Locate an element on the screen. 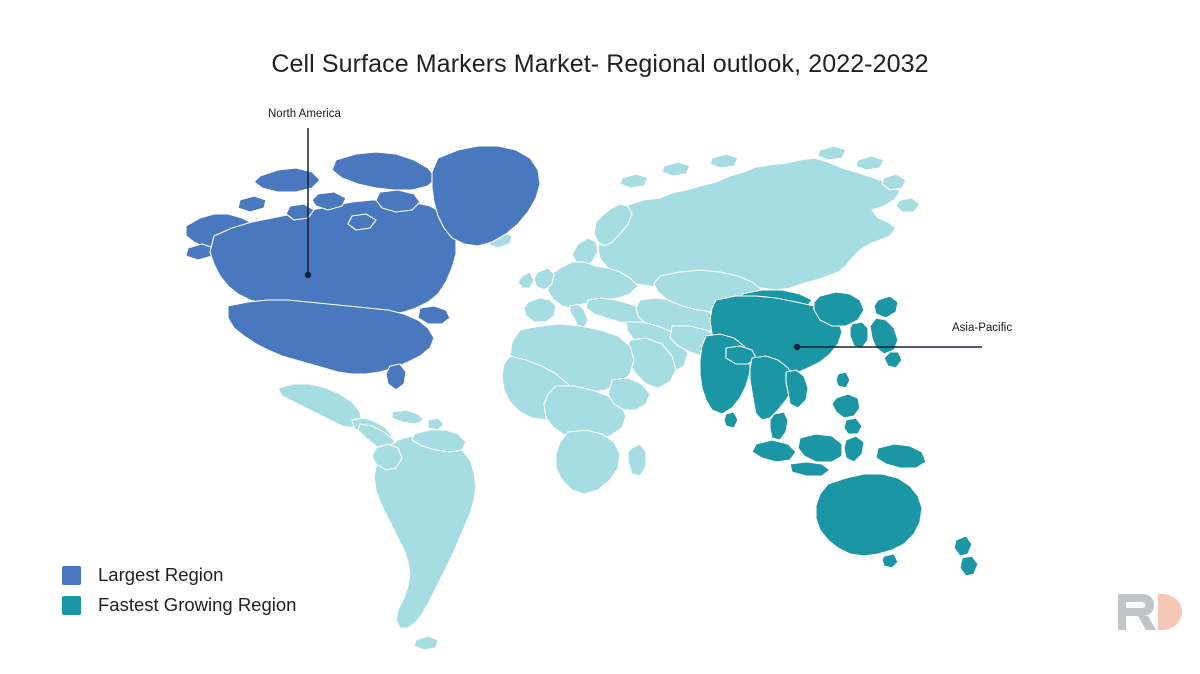 Image resolution: width=1200 pixels, height=674 pixels. callout-leader-asia-pacific is located at coordinates (887, 347).